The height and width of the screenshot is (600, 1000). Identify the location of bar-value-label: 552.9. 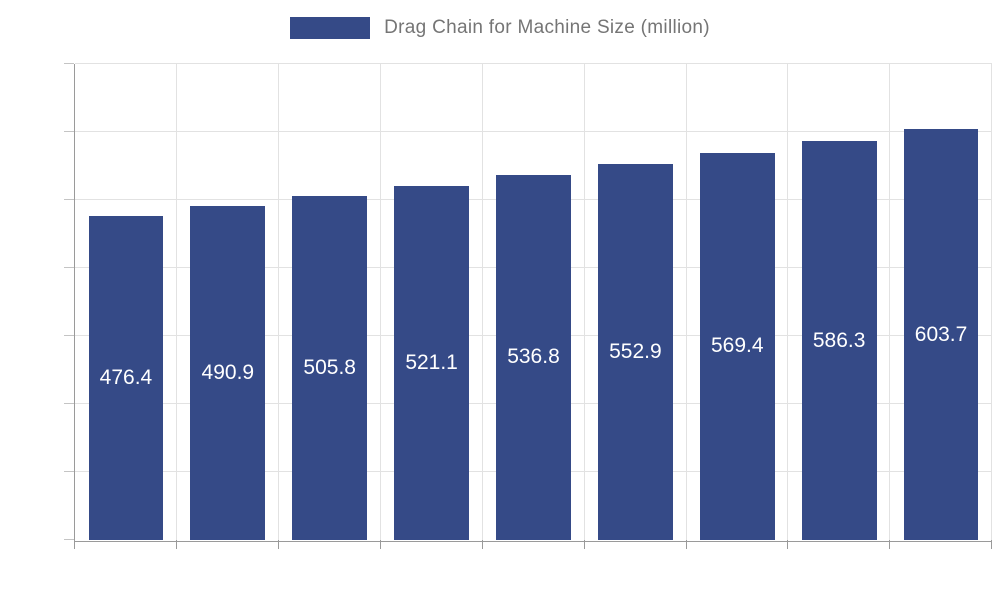
(635, 352).